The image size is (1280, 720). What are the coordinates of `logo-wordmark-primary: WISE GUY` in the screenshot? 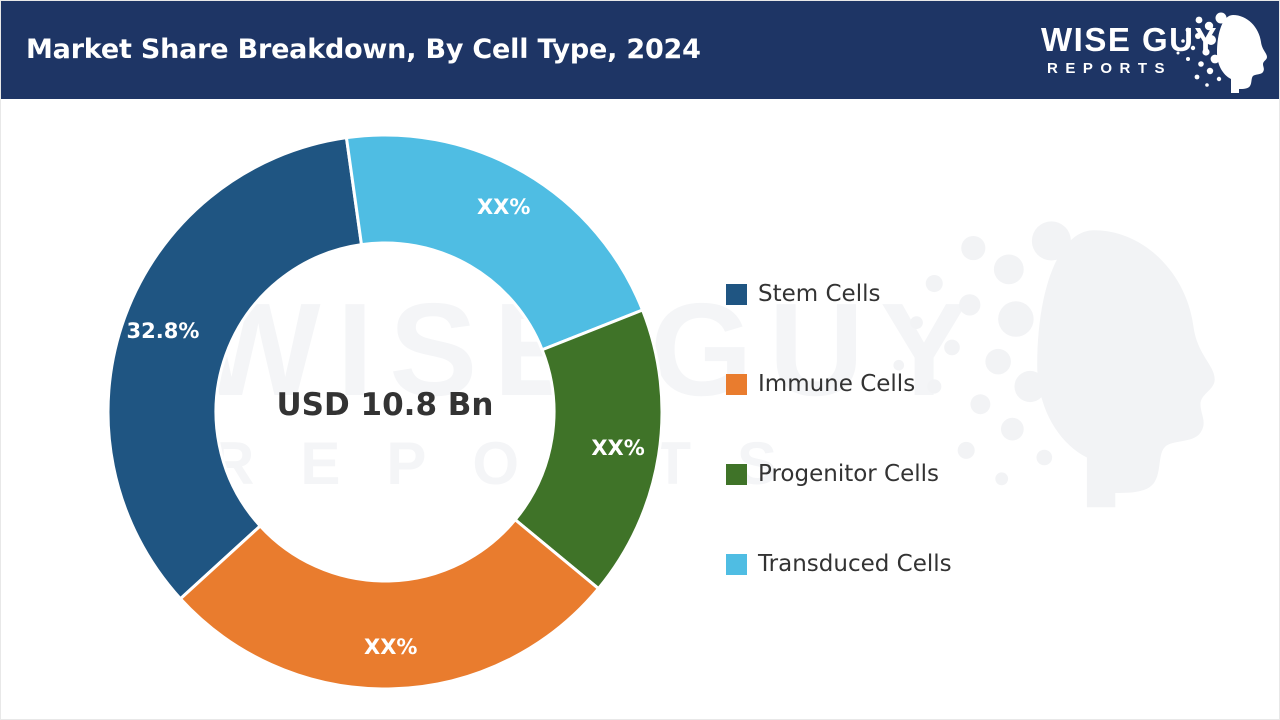 It's located at (1130, 39).